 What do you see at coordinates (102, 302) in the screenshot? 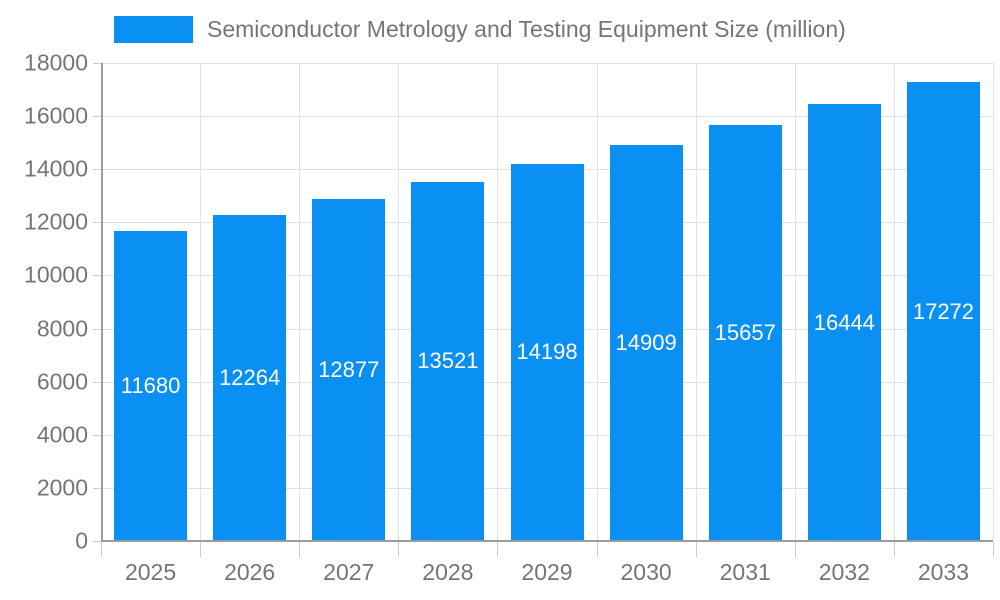
I see `y-axis-line` at bounding box center [102, 302].